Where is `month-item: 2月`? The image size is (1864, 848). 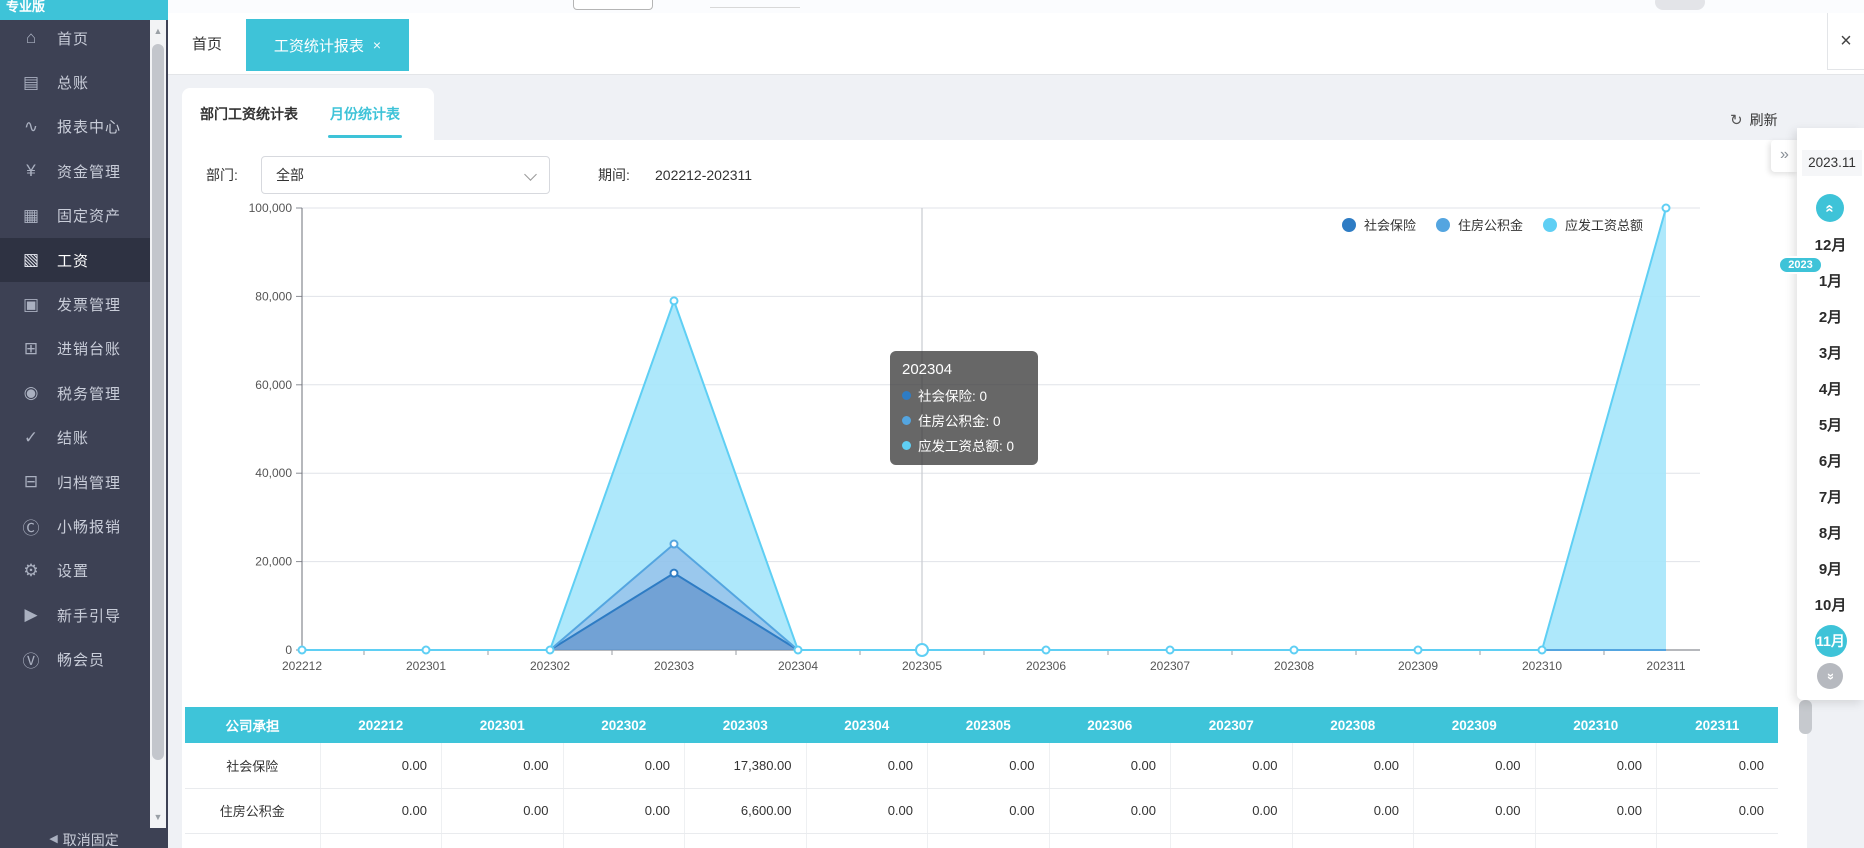
month-item: 2月 is located at coordinates (1830, 317).